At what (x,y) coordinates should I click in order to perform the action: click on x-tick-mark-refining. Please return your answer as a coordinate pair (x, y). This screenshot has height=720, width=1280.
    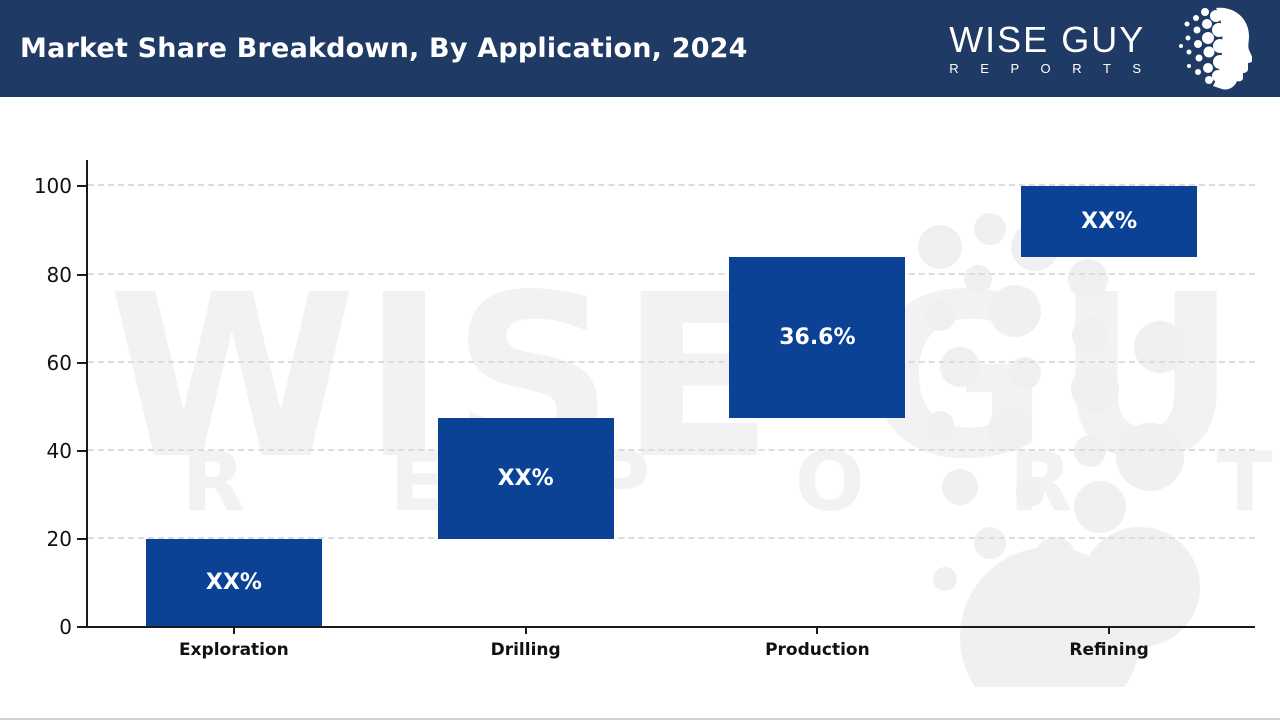
    Looking at the image, I should click on (1109, 631).